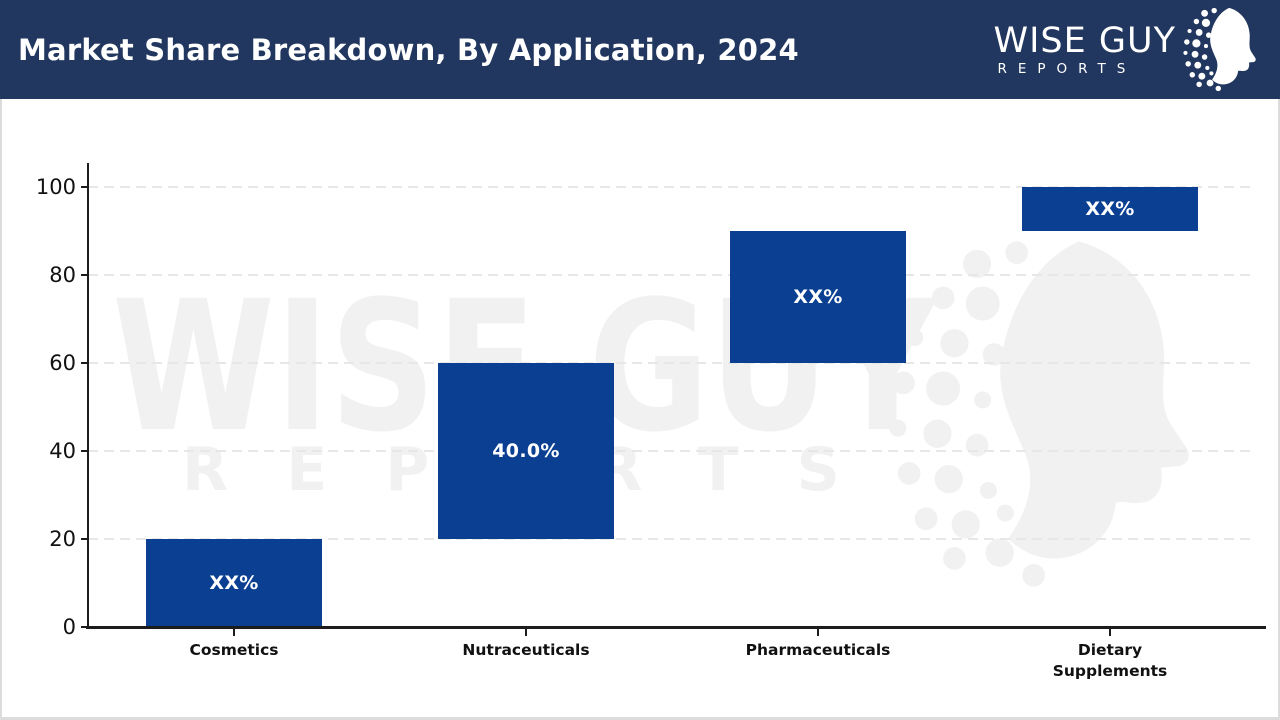 Image resolution: width=1280 pixels, height=720 pixels. I want to click on bar-value-label: 40.0%, so click(526, 451).